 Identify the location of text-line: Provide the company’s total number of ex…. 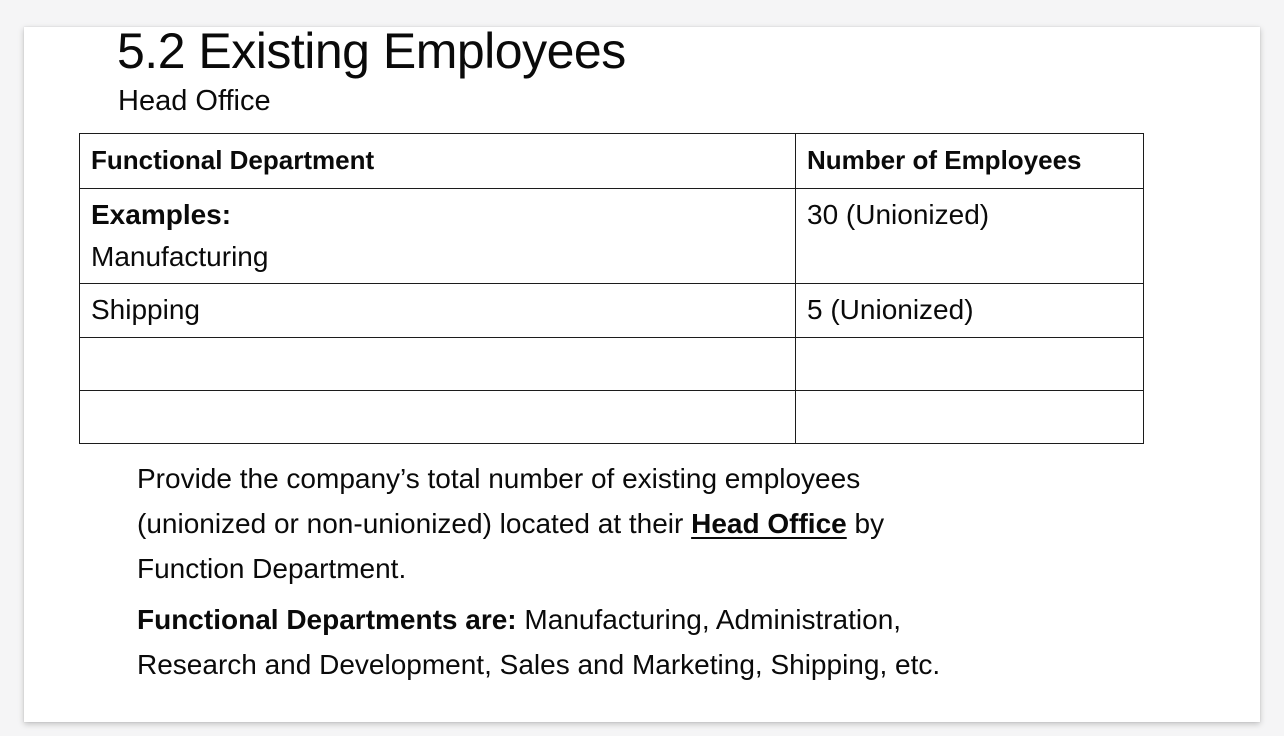
(637, 478).